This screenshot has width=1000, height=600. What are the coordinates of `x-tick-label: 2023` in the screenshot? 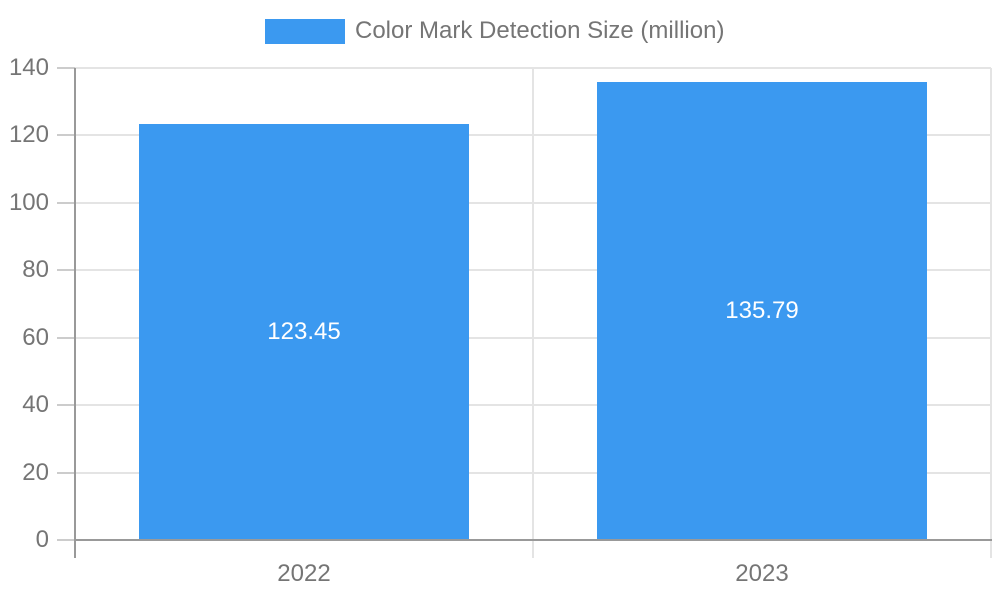 It's located at (762, 573).